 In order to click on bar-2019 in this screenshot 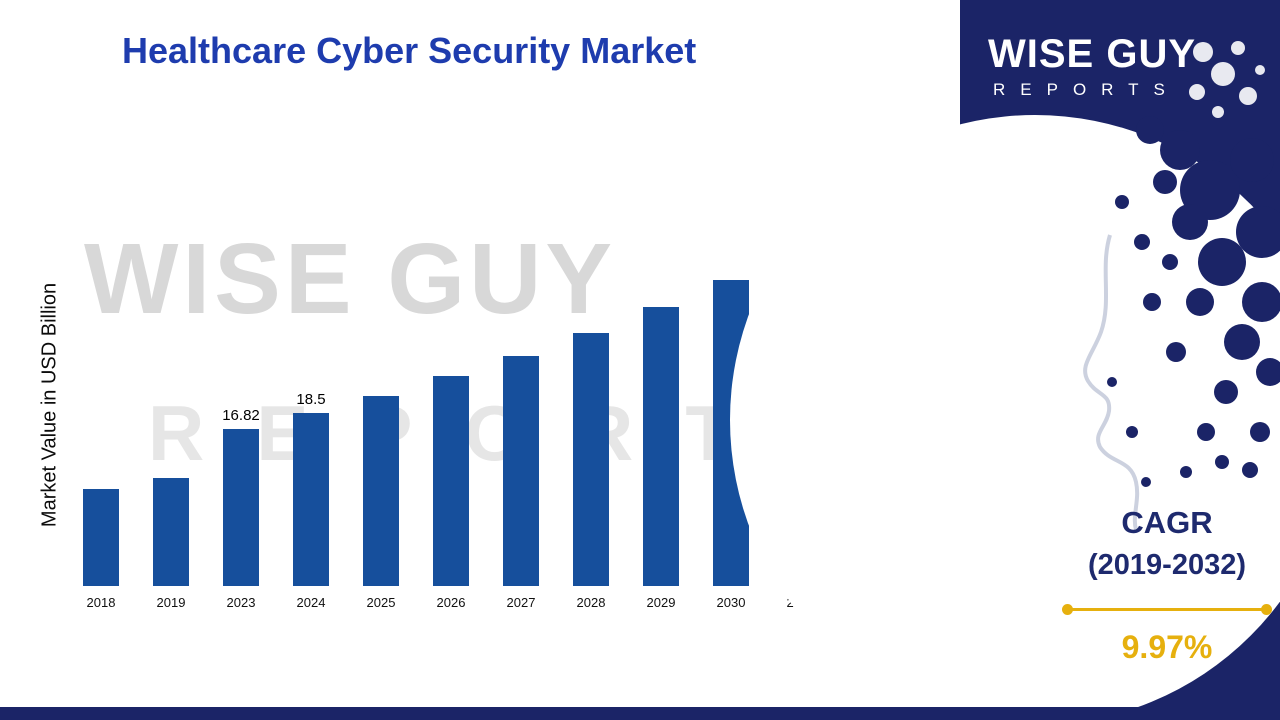, I will do `click(171, 532)`.